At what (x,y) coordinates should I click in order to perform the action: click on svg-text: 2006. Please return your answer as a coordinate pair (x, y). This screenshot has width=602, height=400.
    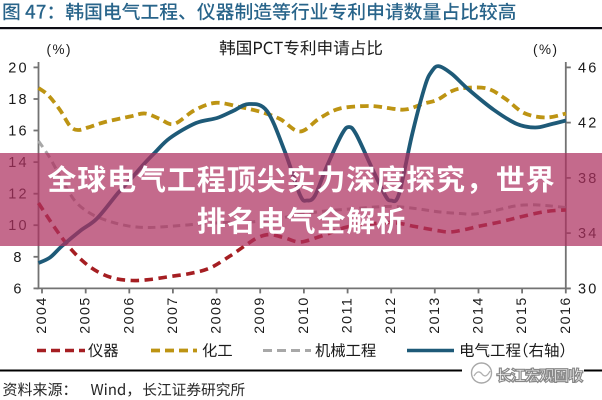
    Looking at the image, I should click on (129, 315).